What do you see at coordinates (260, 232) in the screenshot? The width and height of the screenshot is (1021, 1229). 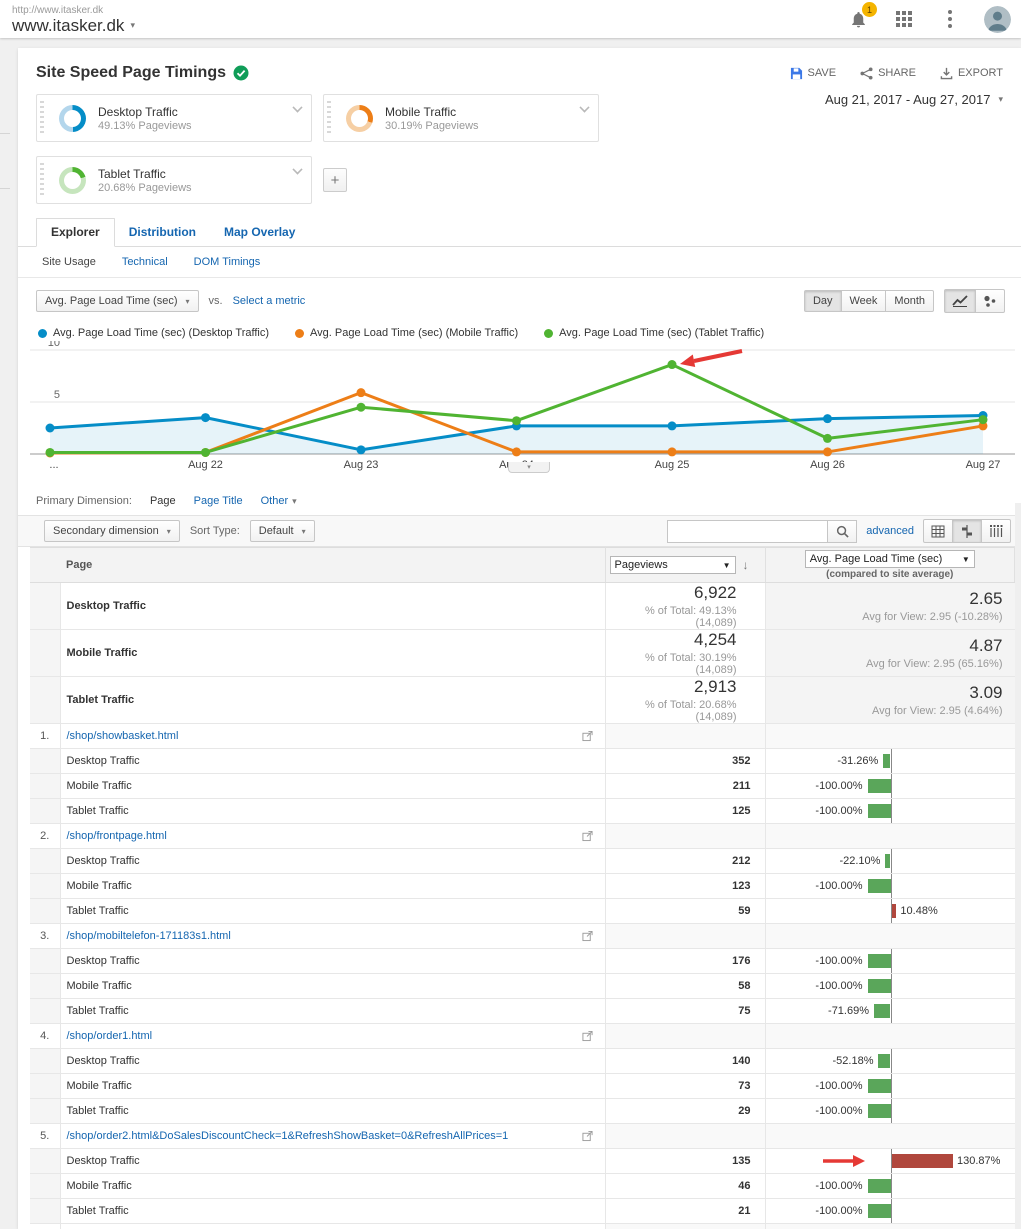 I see `tab-map-overlay: Map Overlay` at bounding box center [260, 232].